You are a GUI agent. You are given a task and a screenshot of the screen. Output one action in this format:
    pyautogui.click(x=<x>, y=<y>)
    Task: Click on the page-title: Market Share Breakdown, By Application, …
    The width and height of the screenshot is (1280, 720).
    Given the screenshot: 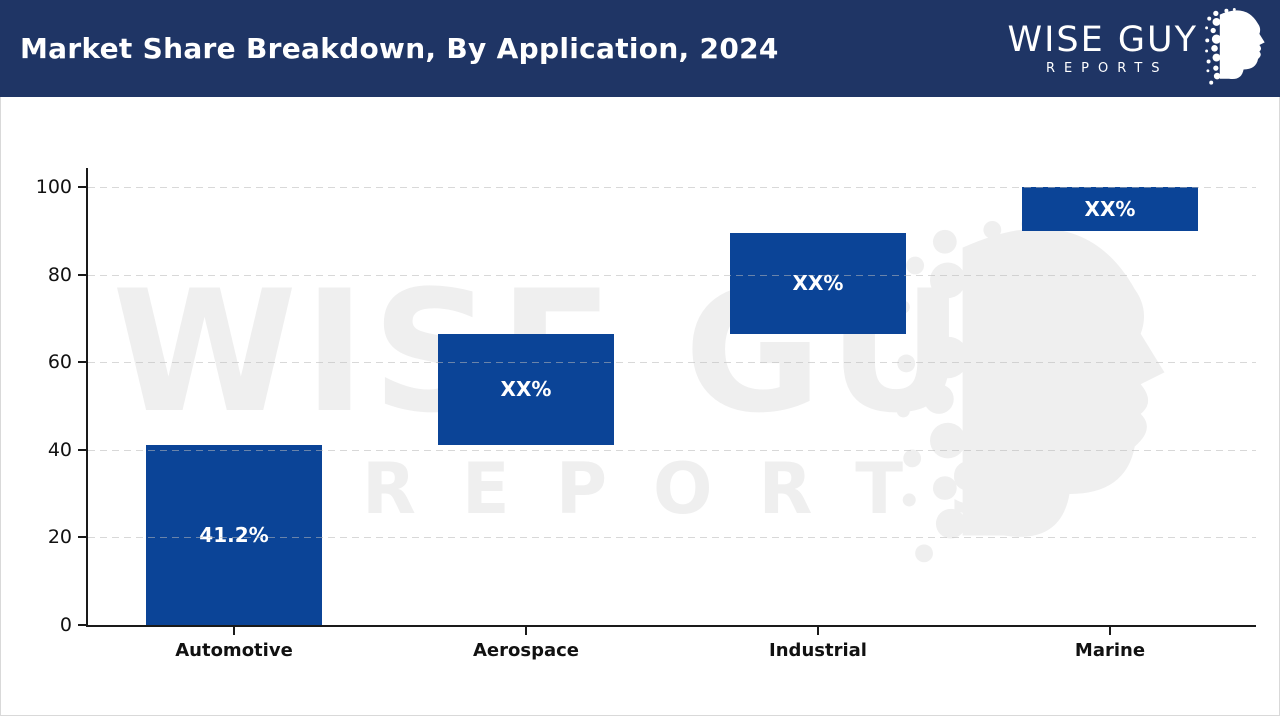 What is the action you would take?
    pyautogui.click(x=399, y=48)
    